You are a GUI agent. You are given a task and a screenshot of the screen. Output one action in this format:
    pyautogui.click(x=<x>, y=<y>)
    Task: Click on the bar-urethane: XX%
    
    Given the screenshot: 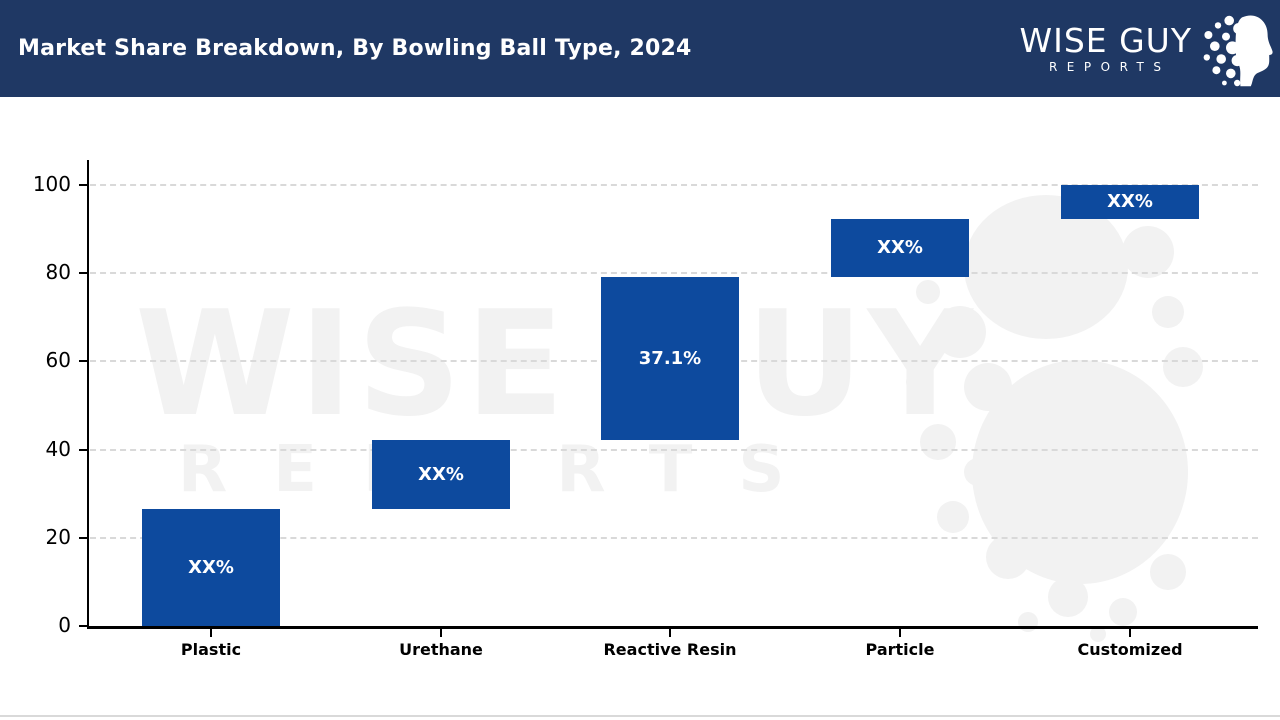 What is the action you would take?
    pyautogui.click(x=441, y=475)
    